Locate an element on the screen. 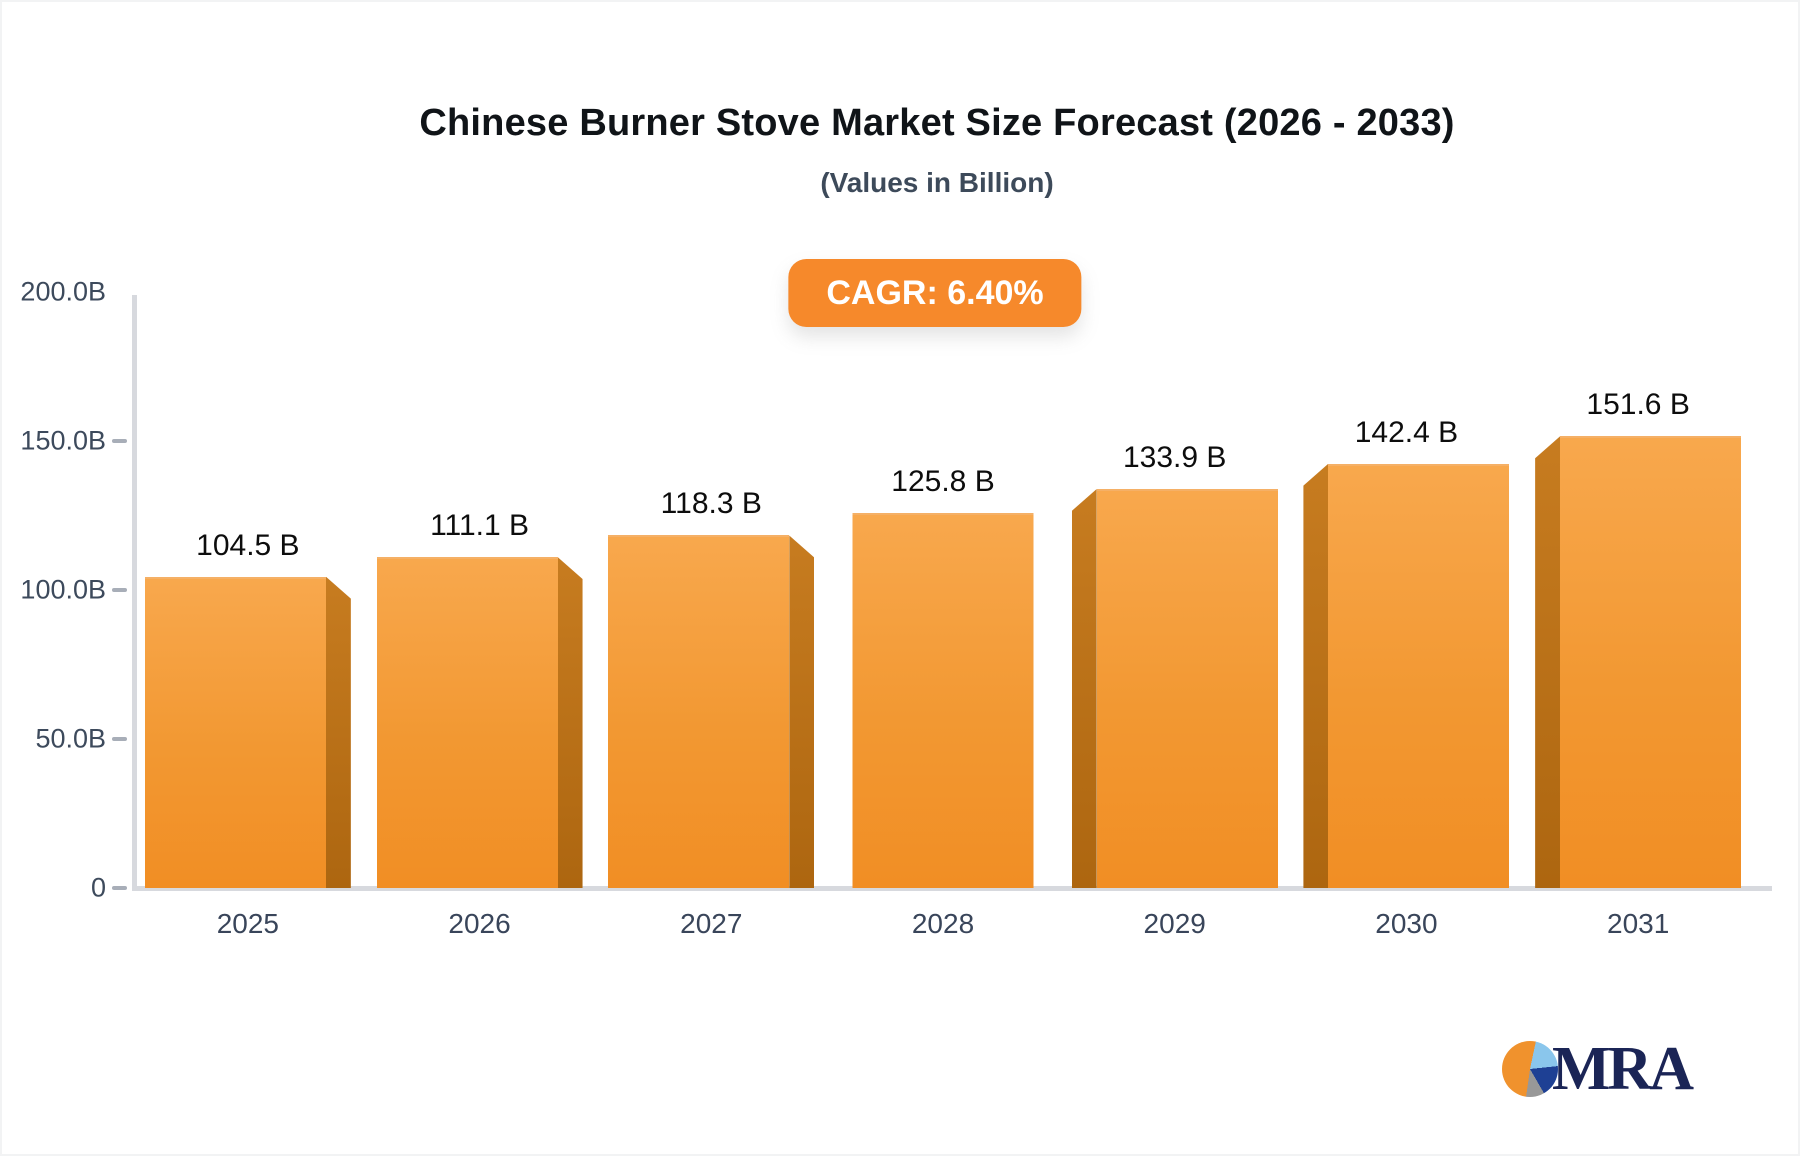 The width and height of the screenshot is (1800, 1156). bar-value-label: 104.5 B is located at coordinates (248, 545).